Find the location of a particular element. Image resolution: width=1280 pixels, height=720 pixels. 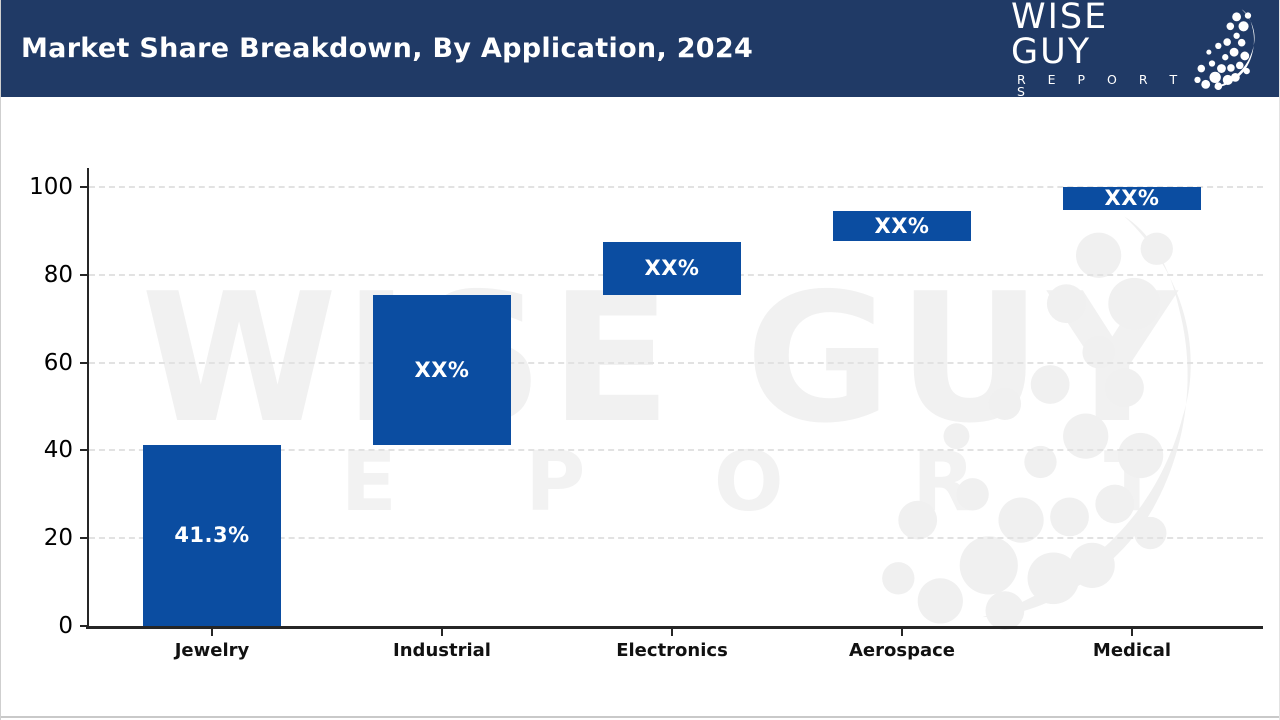

x-category-label: Industrial is located at coordinates (442, 650).